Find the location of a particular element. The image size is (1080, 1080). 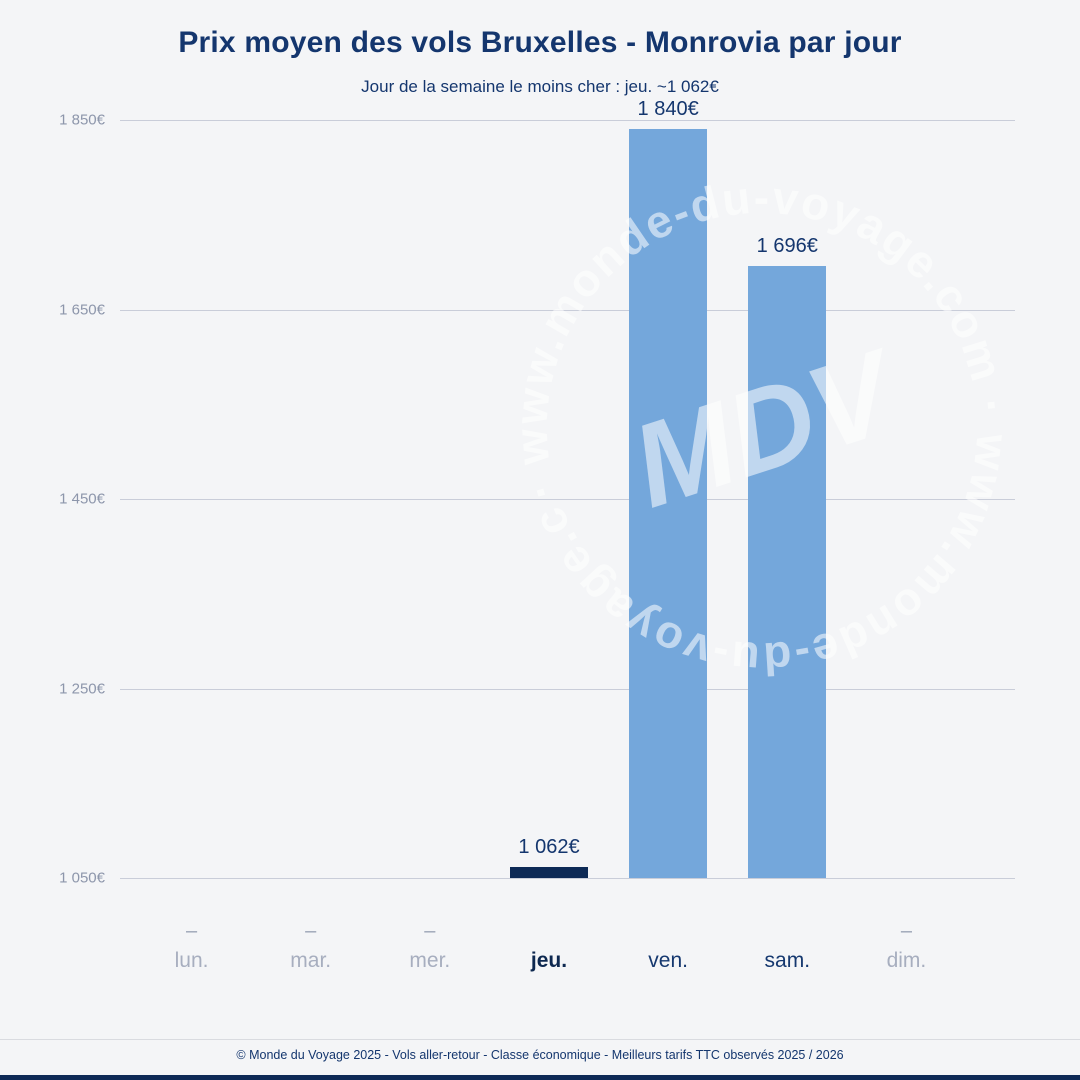

x-tick-label: sam. is located at coordinates (787, 960).